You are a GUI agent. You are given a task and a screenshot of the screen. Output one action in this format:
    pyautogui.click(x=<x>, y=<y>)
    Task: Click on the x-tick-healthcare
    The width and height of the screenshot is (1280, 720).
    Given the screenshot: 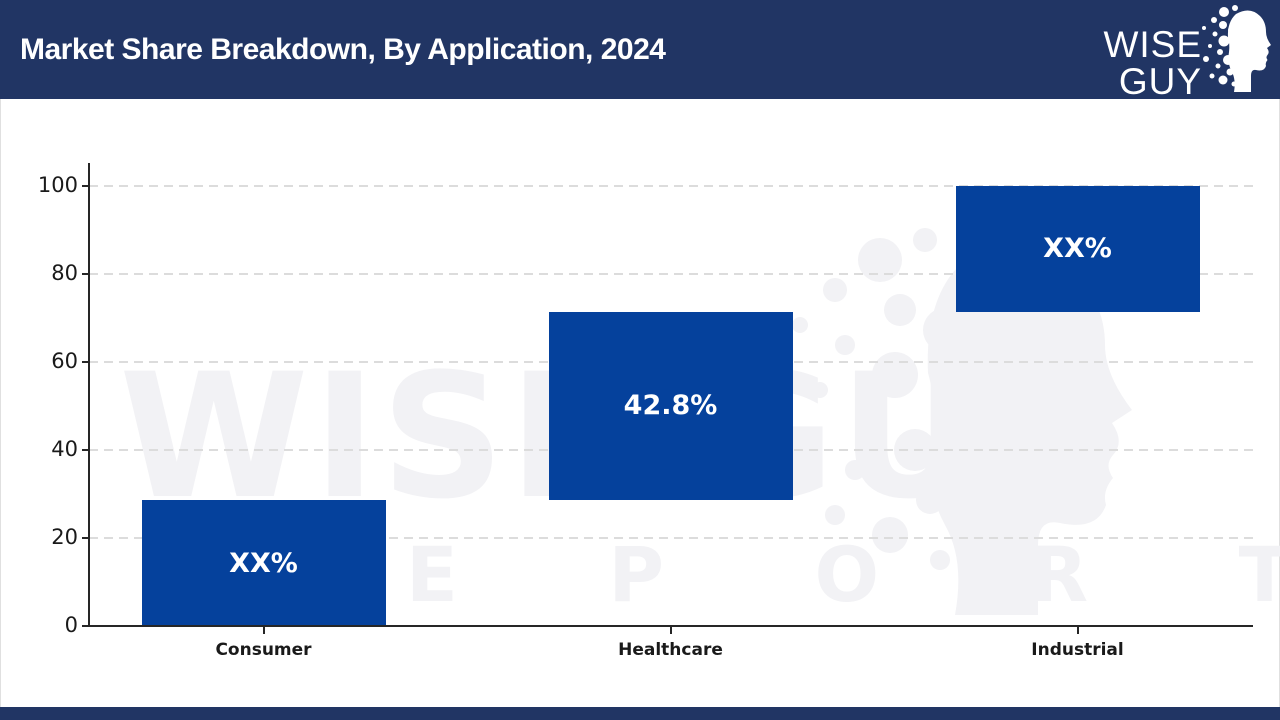 What is the action you would take?
    pyautogui.click(x=670, y=630)
    